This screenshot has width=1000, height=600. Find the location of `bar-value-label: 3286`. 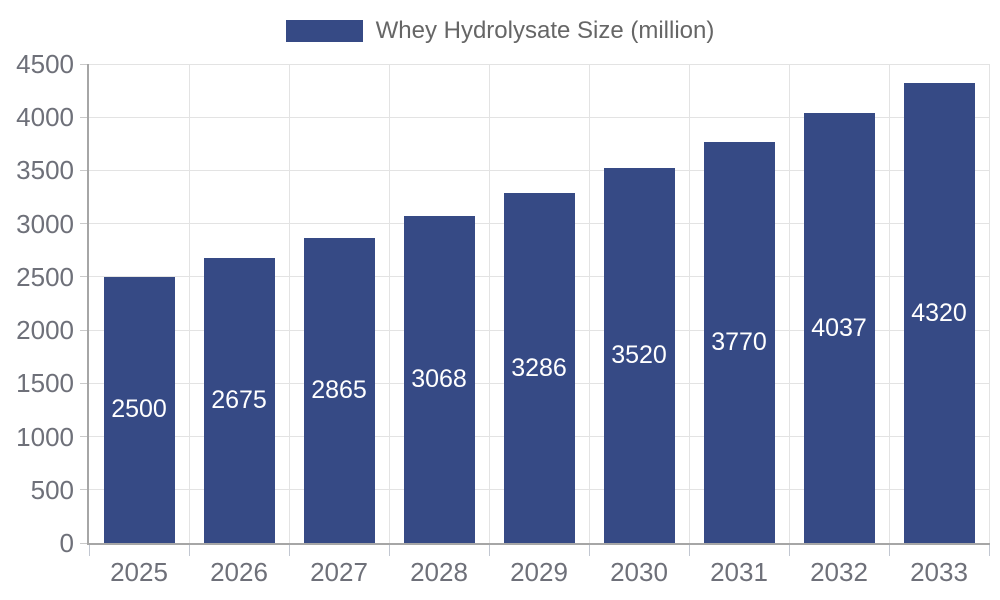

bar-value-label: 3286 is located at coordinates (539, 367).